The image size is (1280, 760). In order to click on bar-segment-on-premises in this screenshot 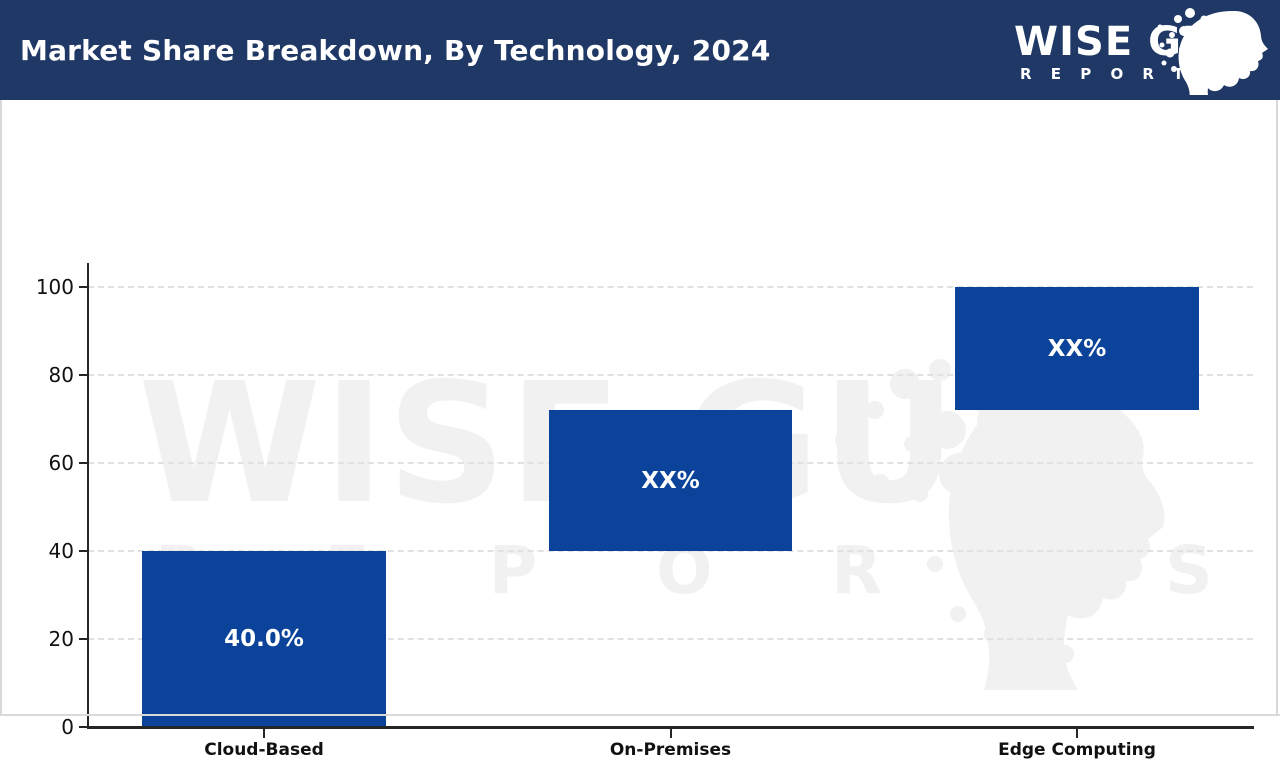, I will do `click(670, 480)`.